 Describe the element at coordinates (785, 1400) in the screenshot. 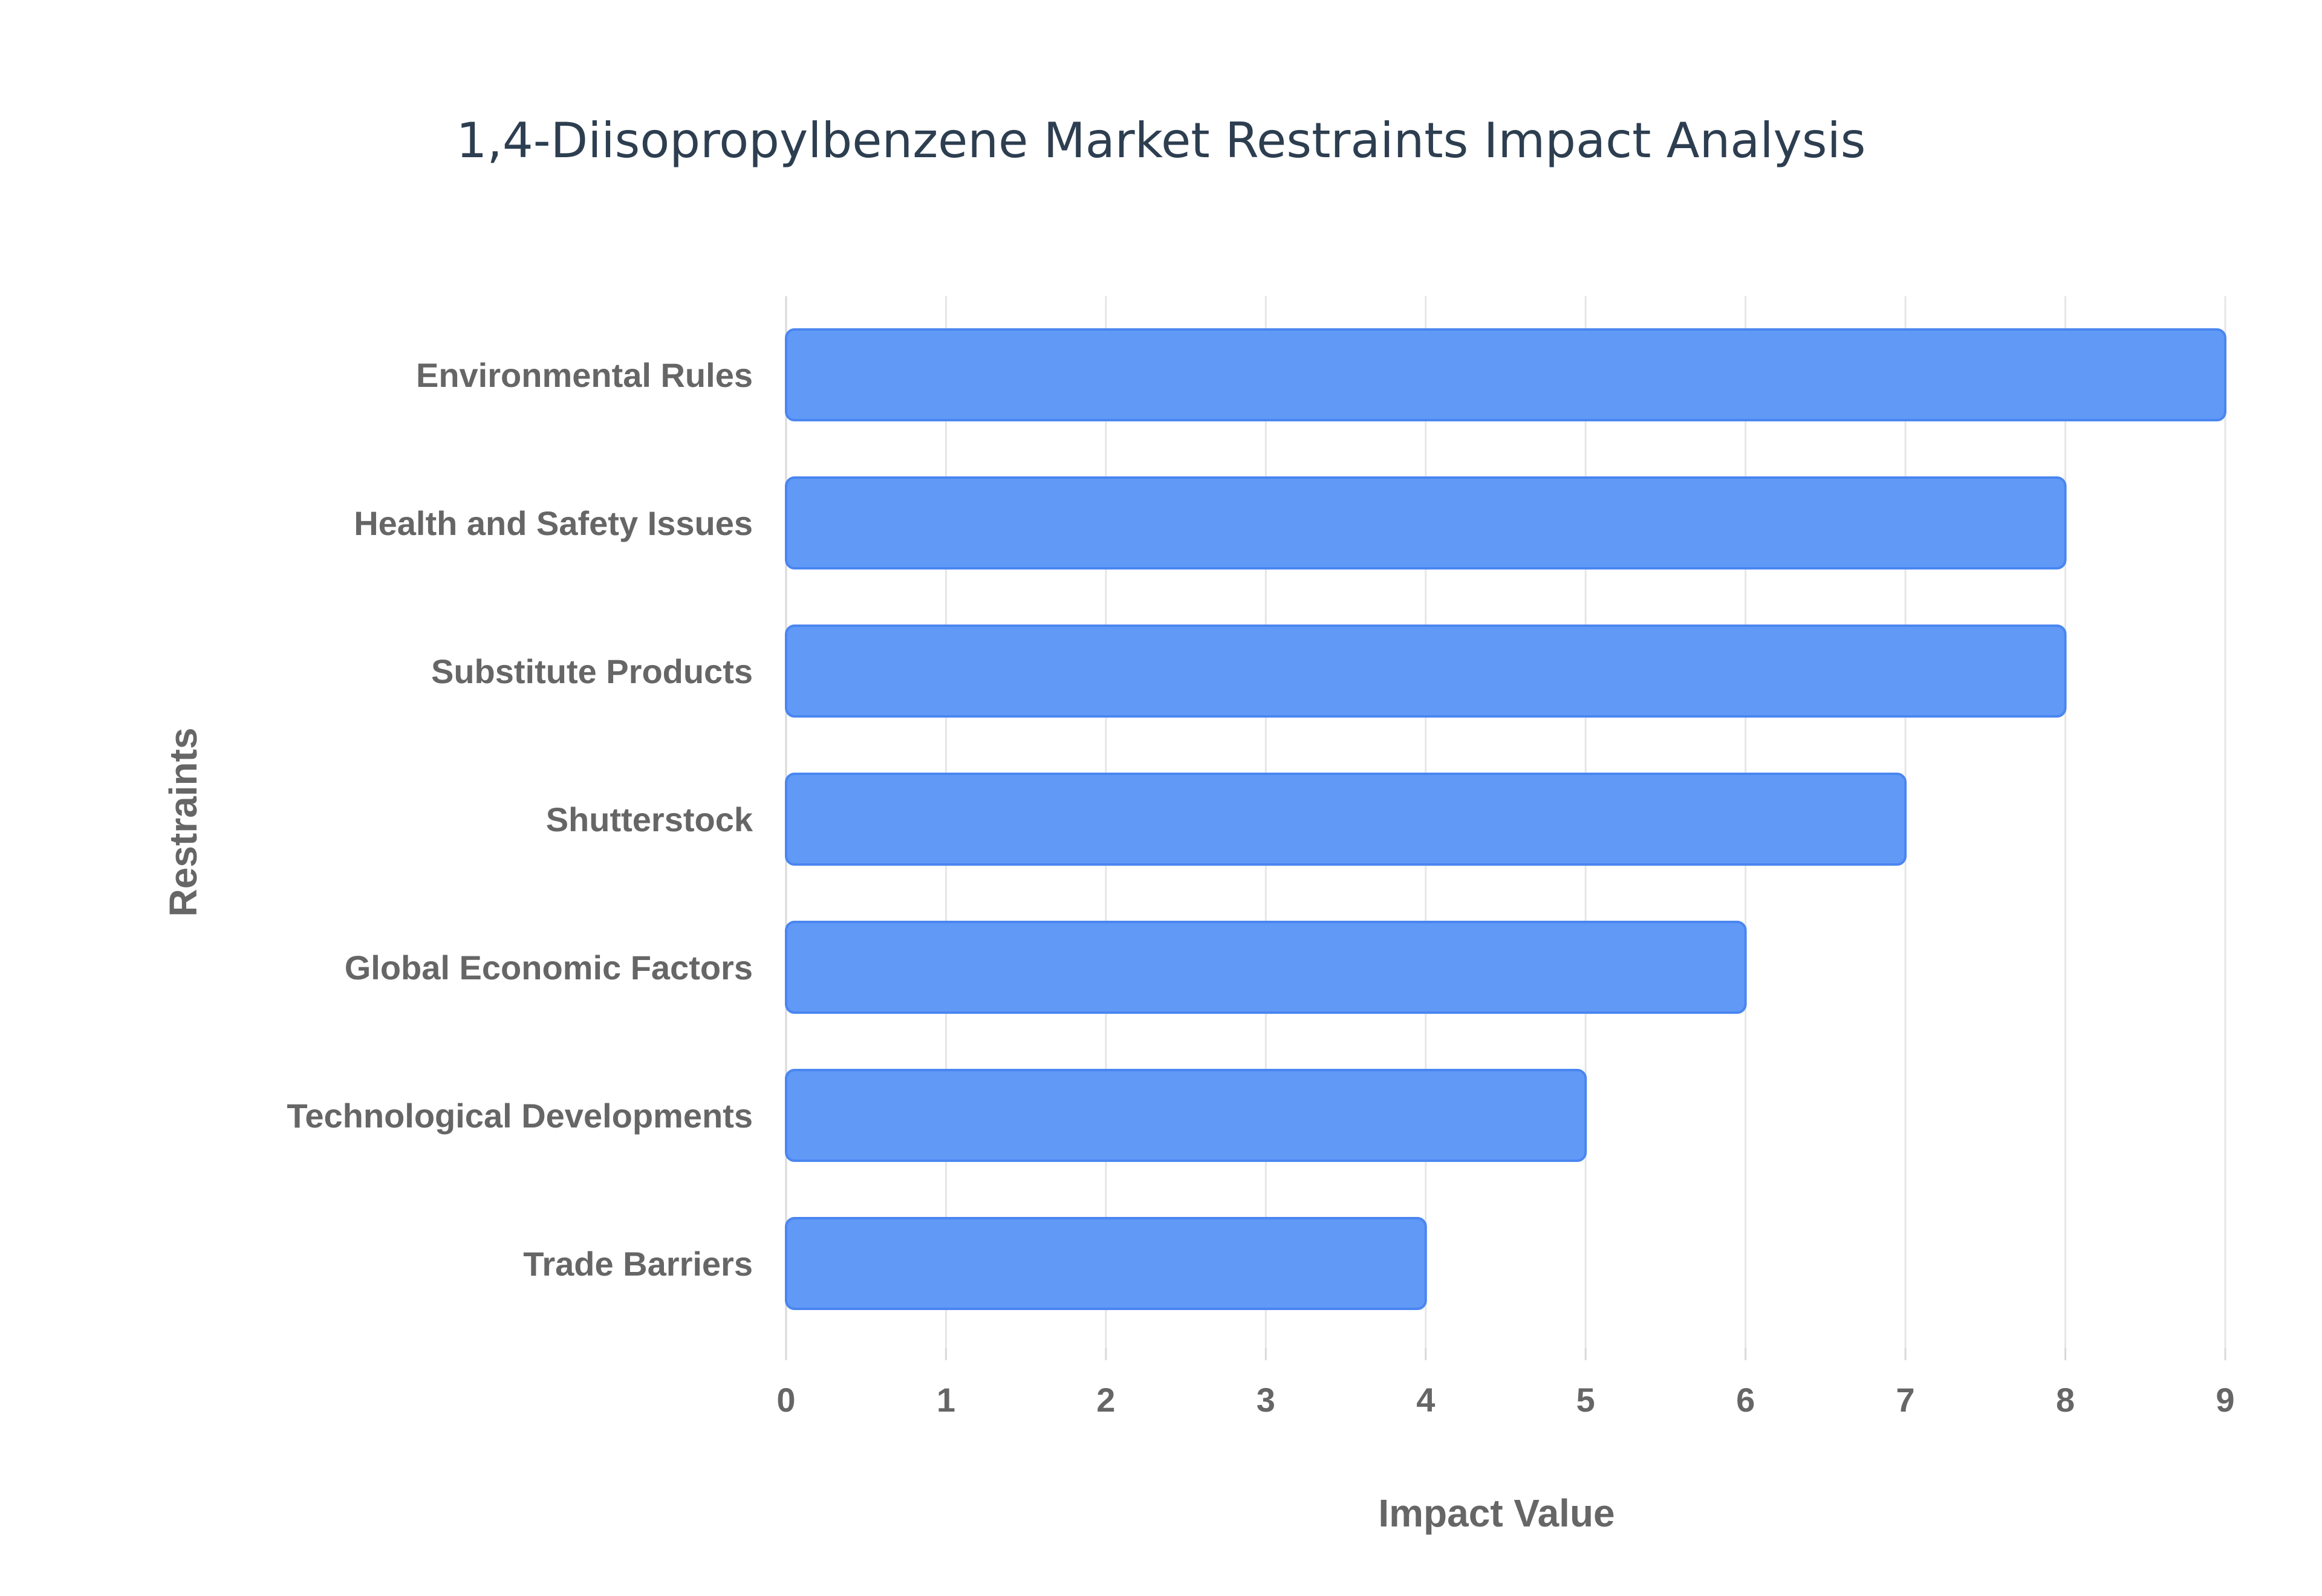

I see `x-tick-label: 0` at that location.